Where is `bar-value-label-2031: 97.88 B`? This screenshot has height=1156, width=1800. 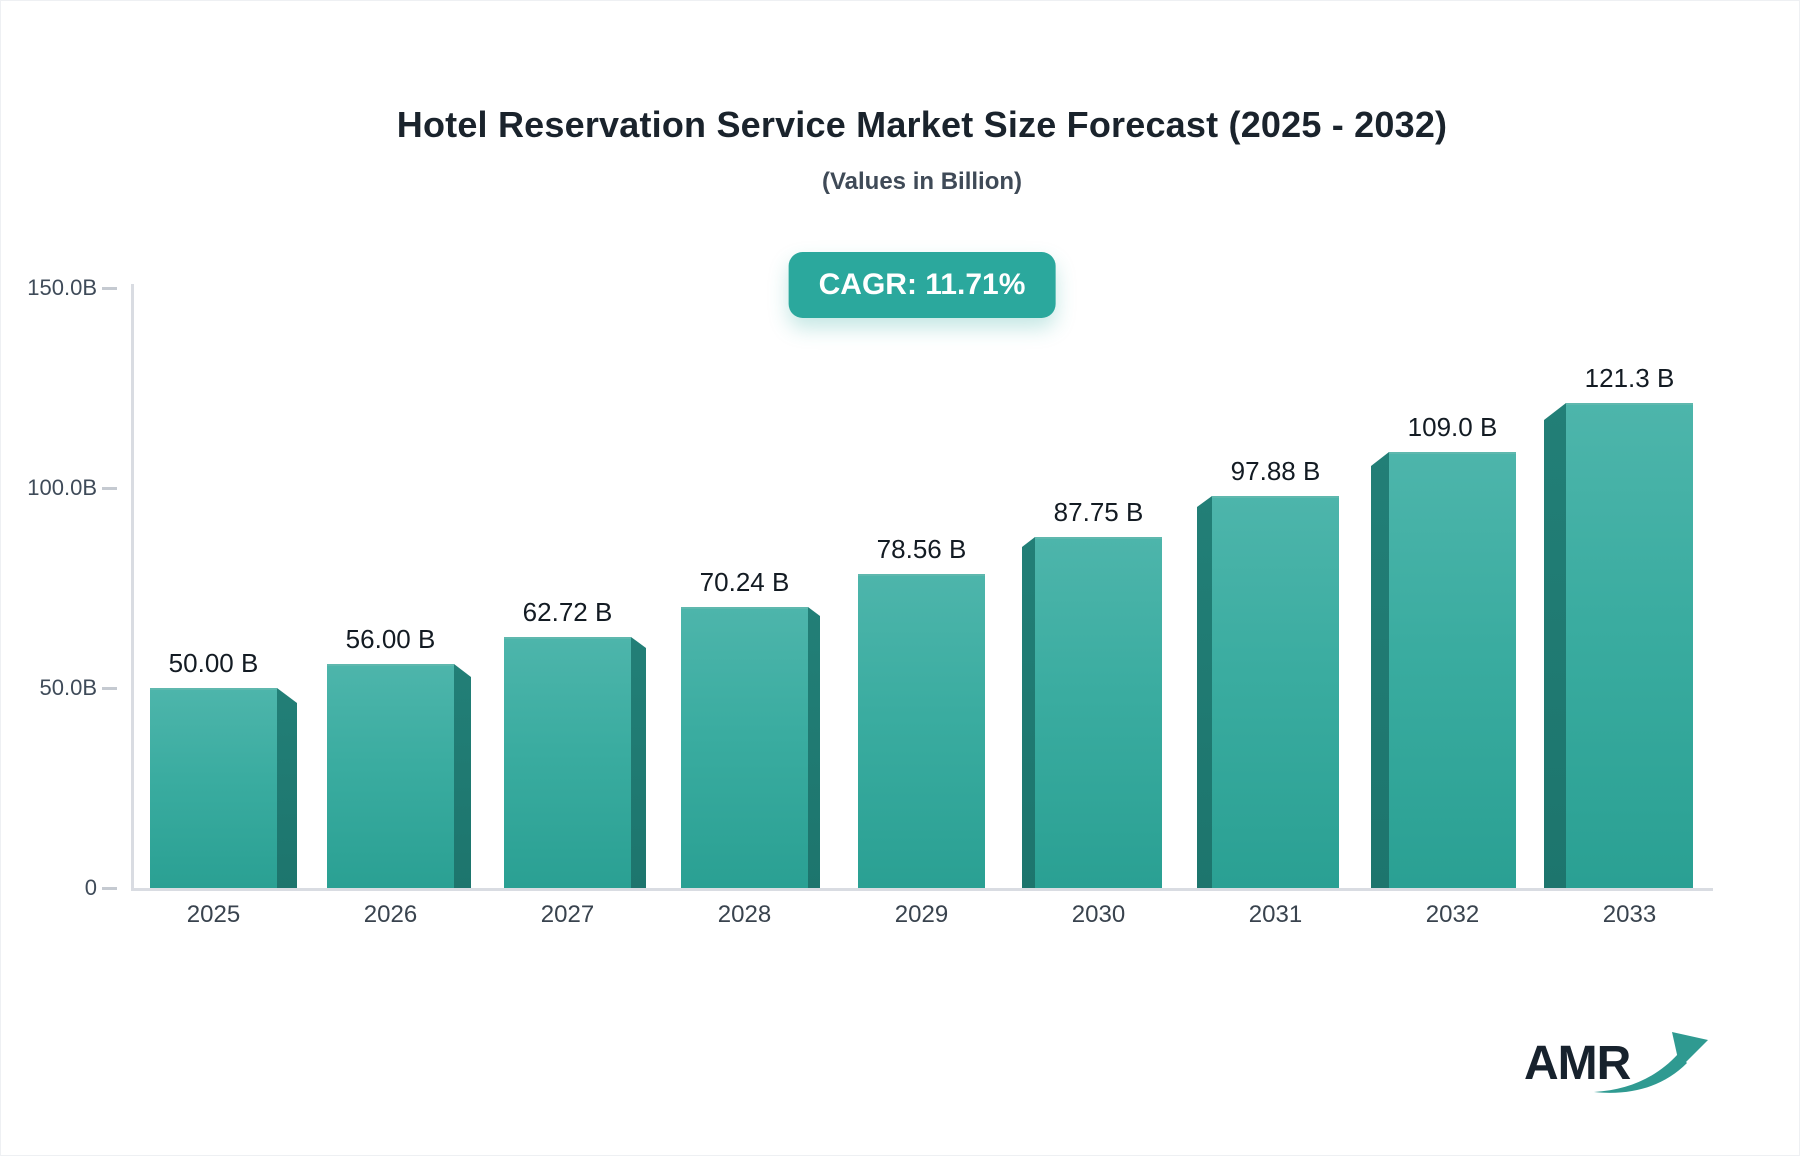
bar-value-label-2031: 97.88 B is located at coordinates (1275, 471).